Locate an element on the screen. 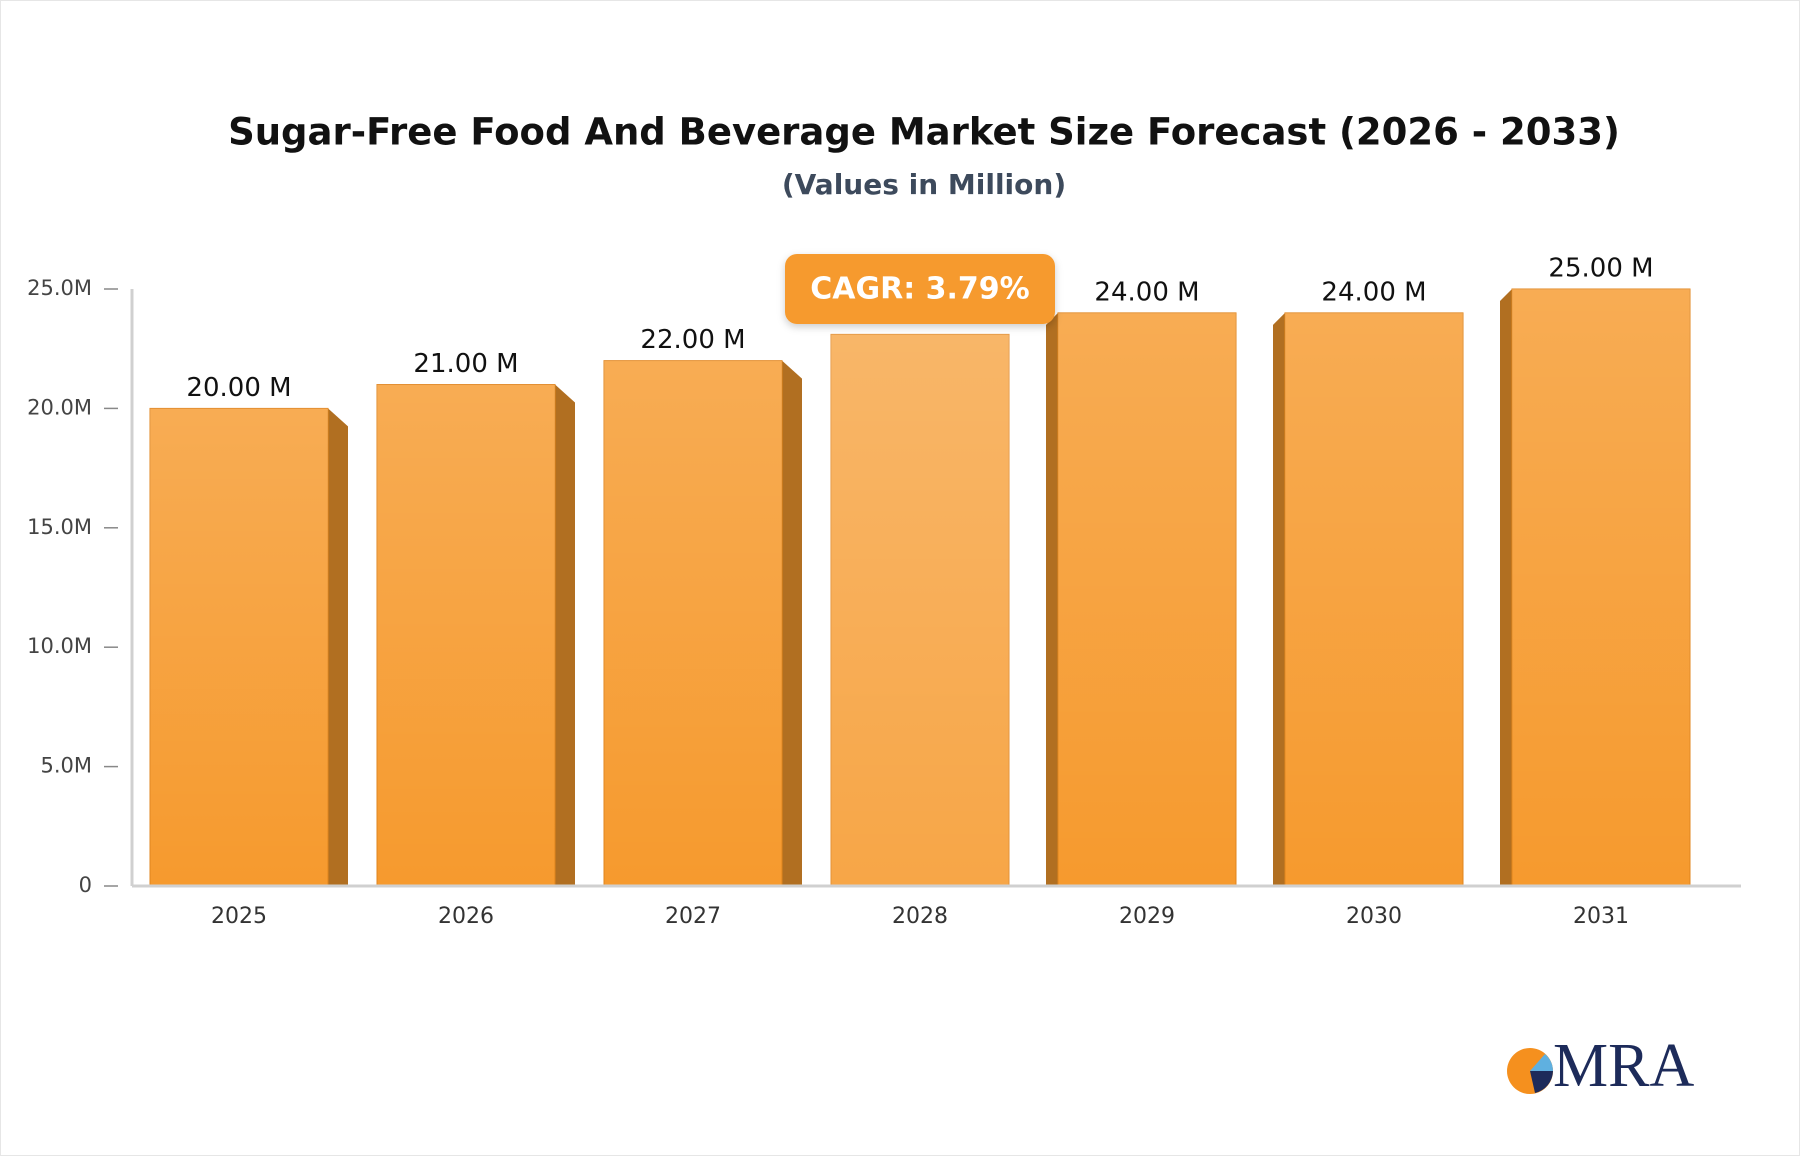 This screenshot has width=1800, height=1156. x-tick-label: 2030 is located at coordinates (1374, 916).